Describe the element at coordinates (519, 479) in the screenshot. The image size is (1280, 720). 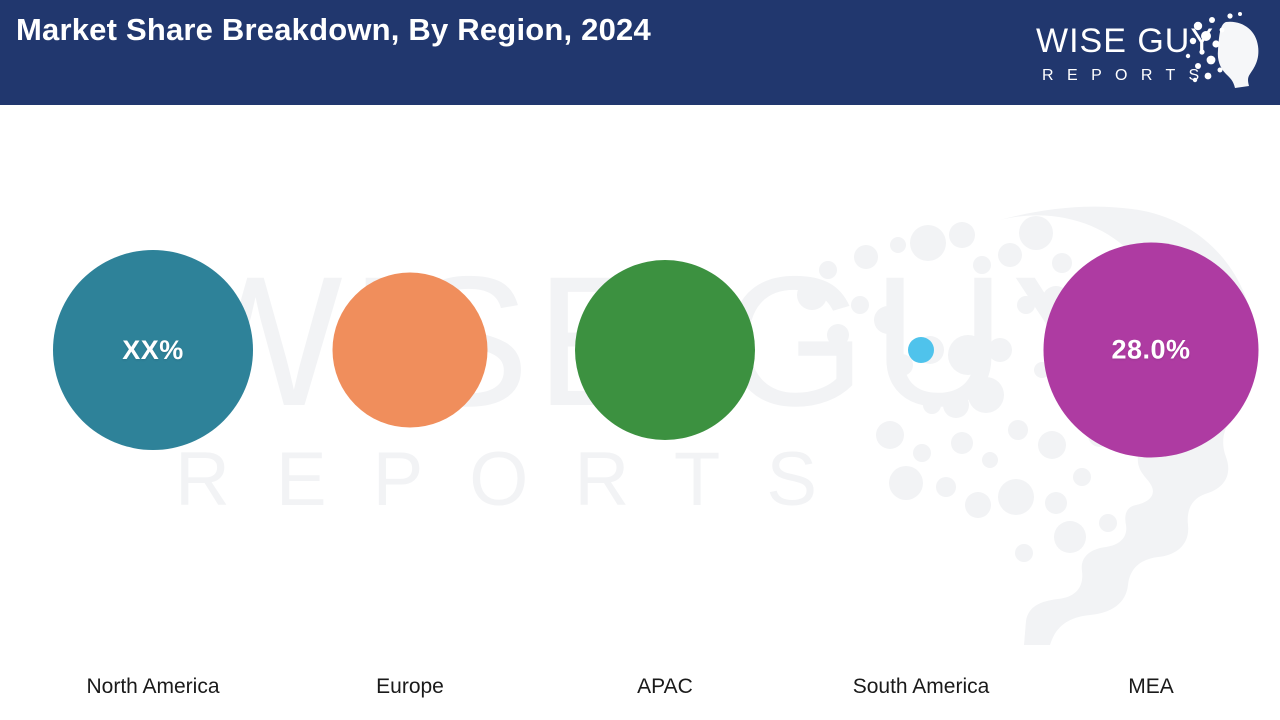
I see `watermark-text-line2: REPORTS` at that location.